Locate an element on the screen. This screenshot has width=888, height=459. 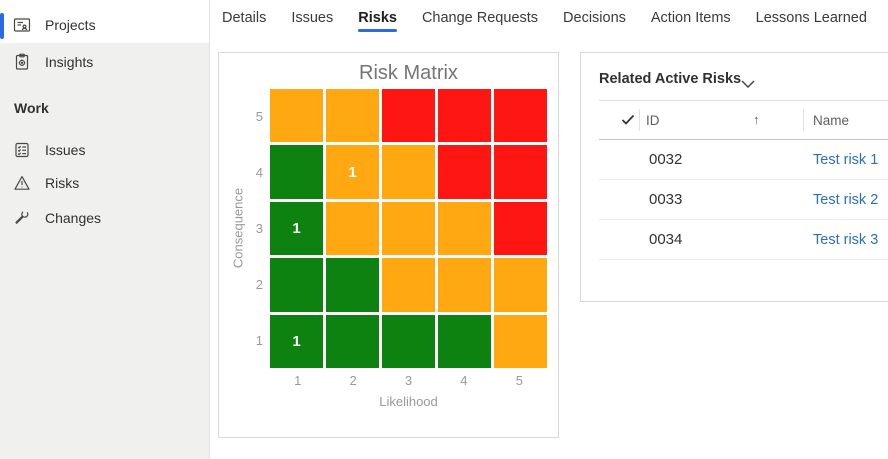
risk-id-cell: 0034 is located at coordinates (666, 239).